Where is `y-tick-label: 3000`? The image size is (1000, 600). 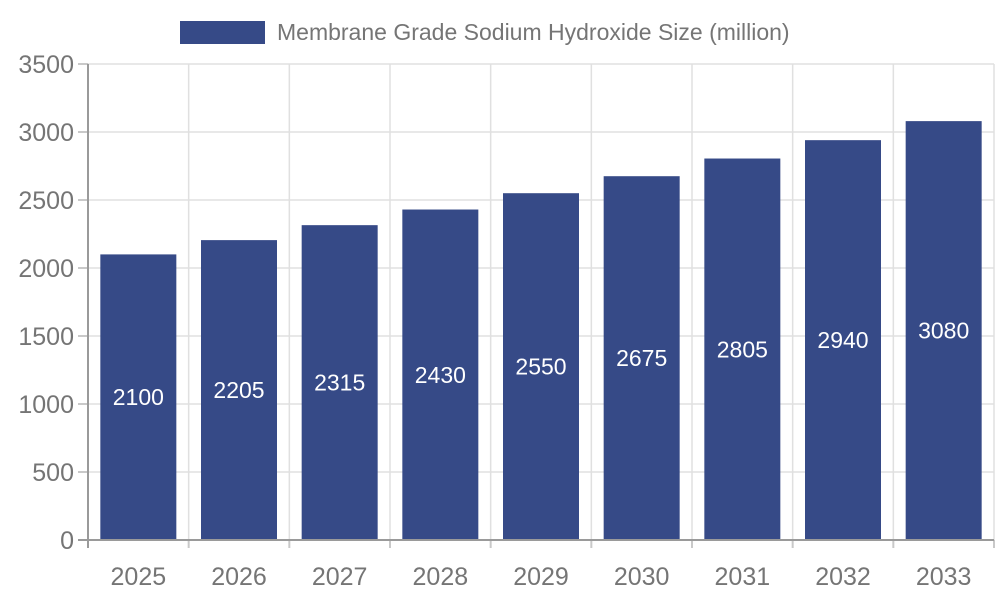 y-tick-label: 3000 is located at coordinates (46, 133).